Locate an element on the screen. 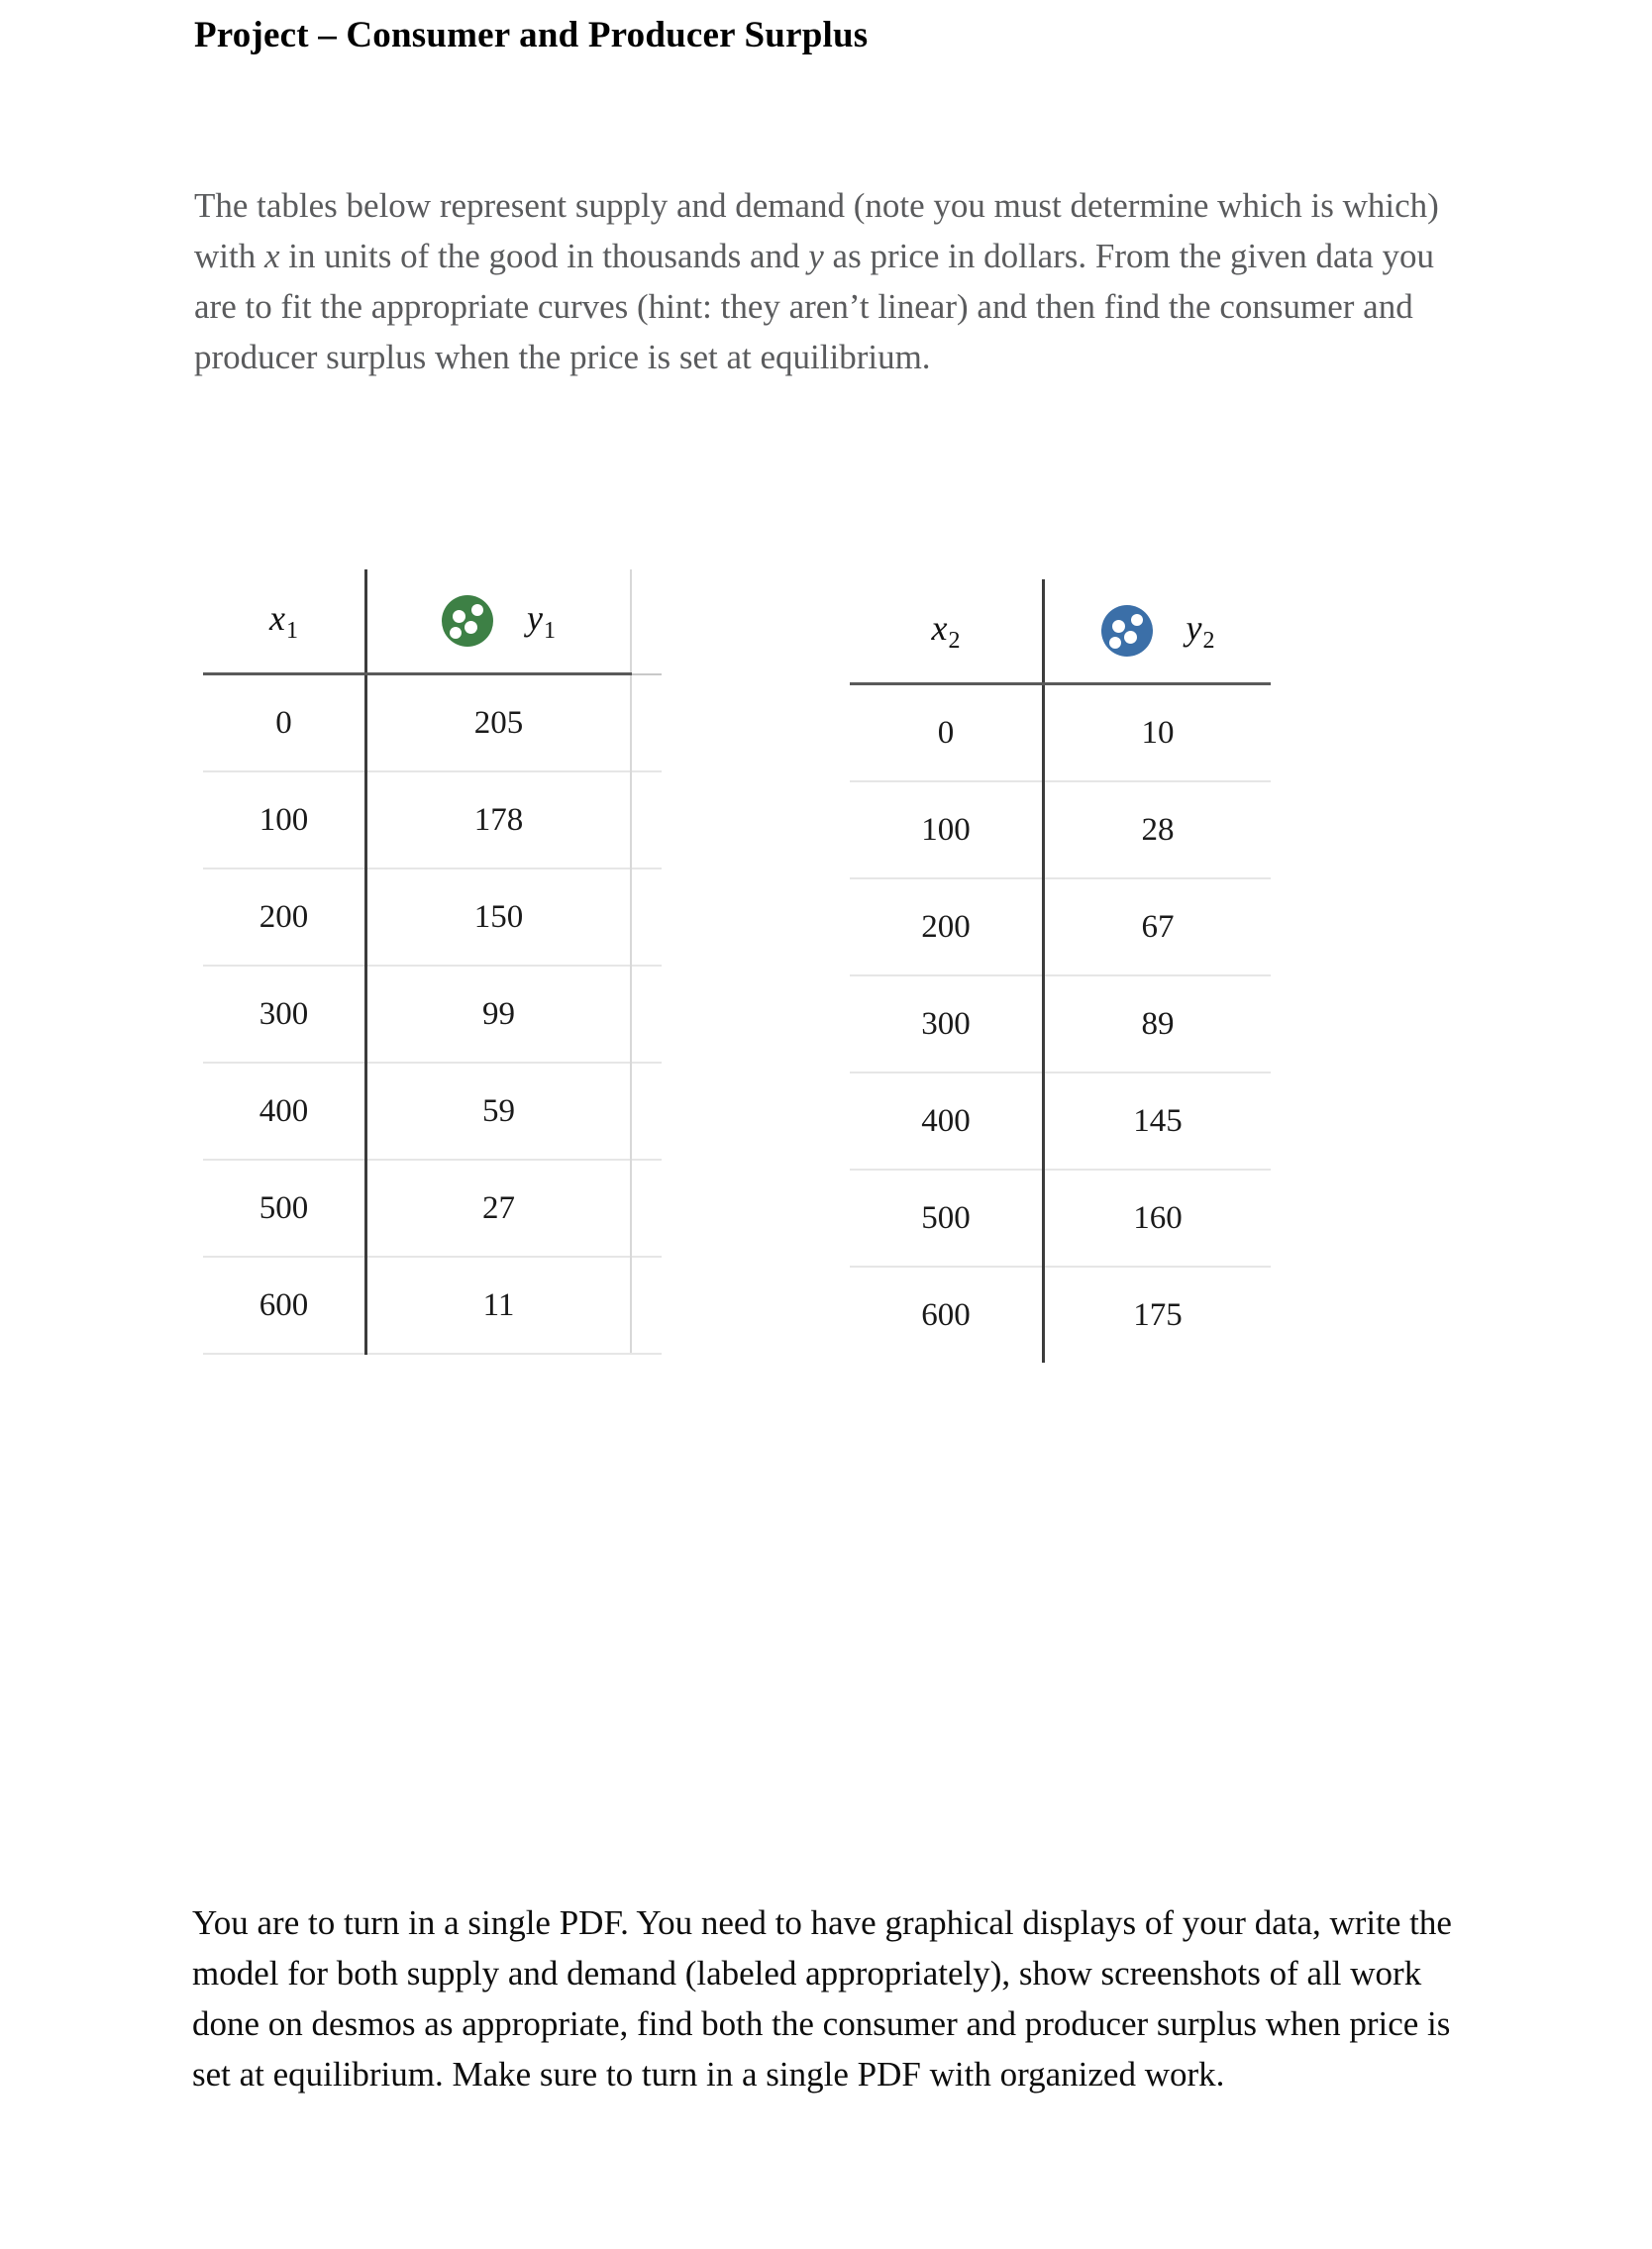 Image resolution: width=1652 pixels, height=2249 pixels. table-two-header-x: x2 is located at coordinates (947, 632).